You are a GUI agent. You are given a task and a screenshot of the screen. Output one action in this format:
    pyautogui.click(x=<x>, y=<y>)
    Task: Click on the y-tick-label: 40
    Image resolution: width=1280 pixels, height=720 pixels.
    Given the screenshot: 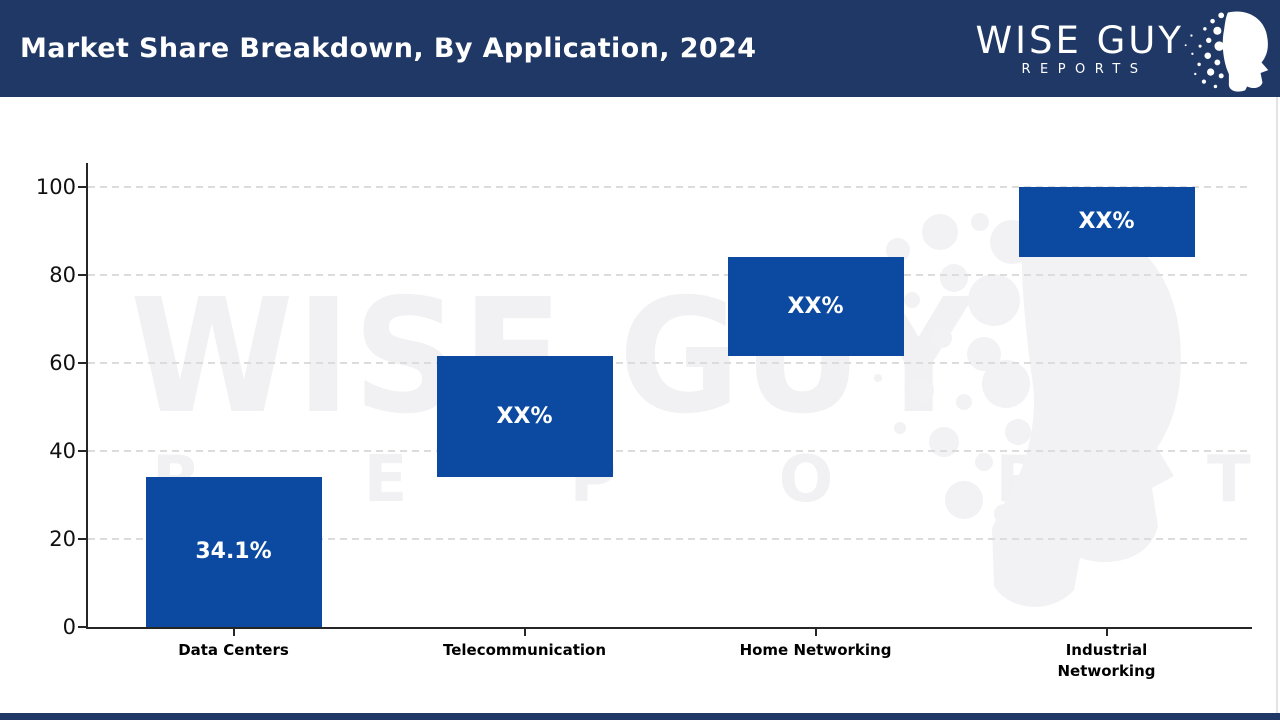 What is the action you would take?
    pyautogui.click(x=62, y=451)
    